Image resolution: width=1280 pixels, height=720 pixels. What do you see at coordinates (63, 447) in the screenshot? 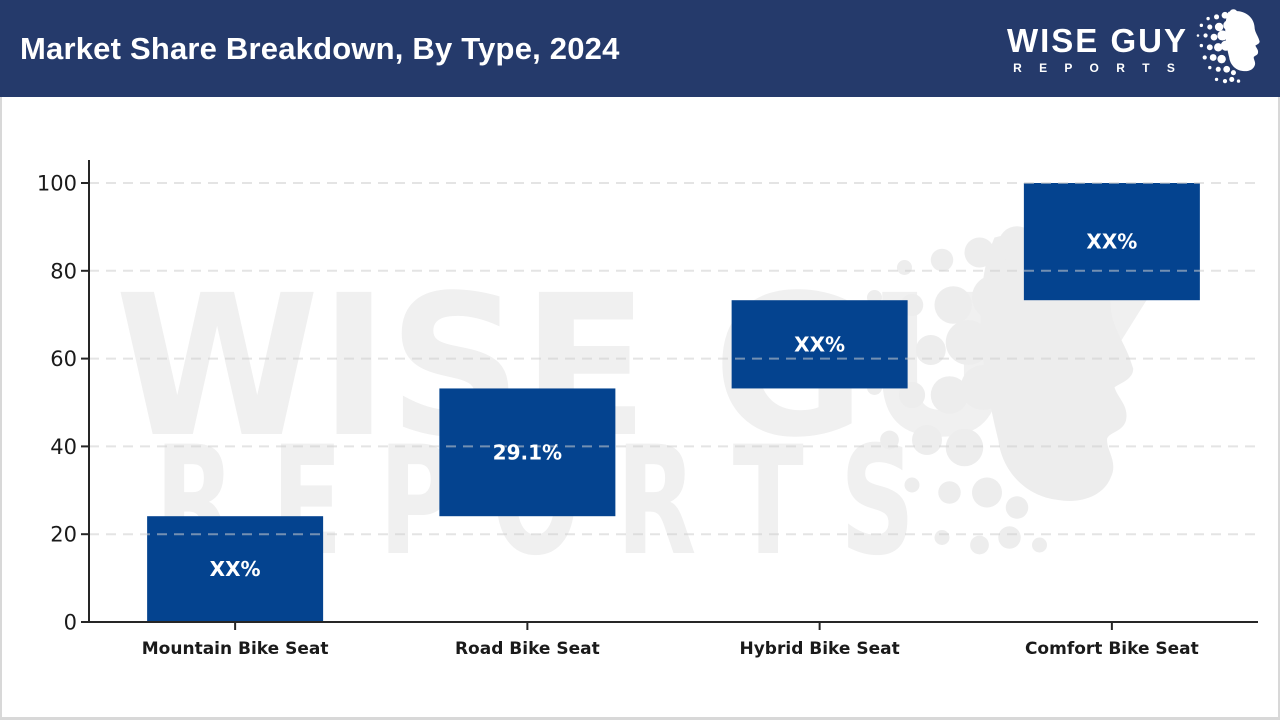
I see `y-tick-label: 40` at bounding box center [63, 447].